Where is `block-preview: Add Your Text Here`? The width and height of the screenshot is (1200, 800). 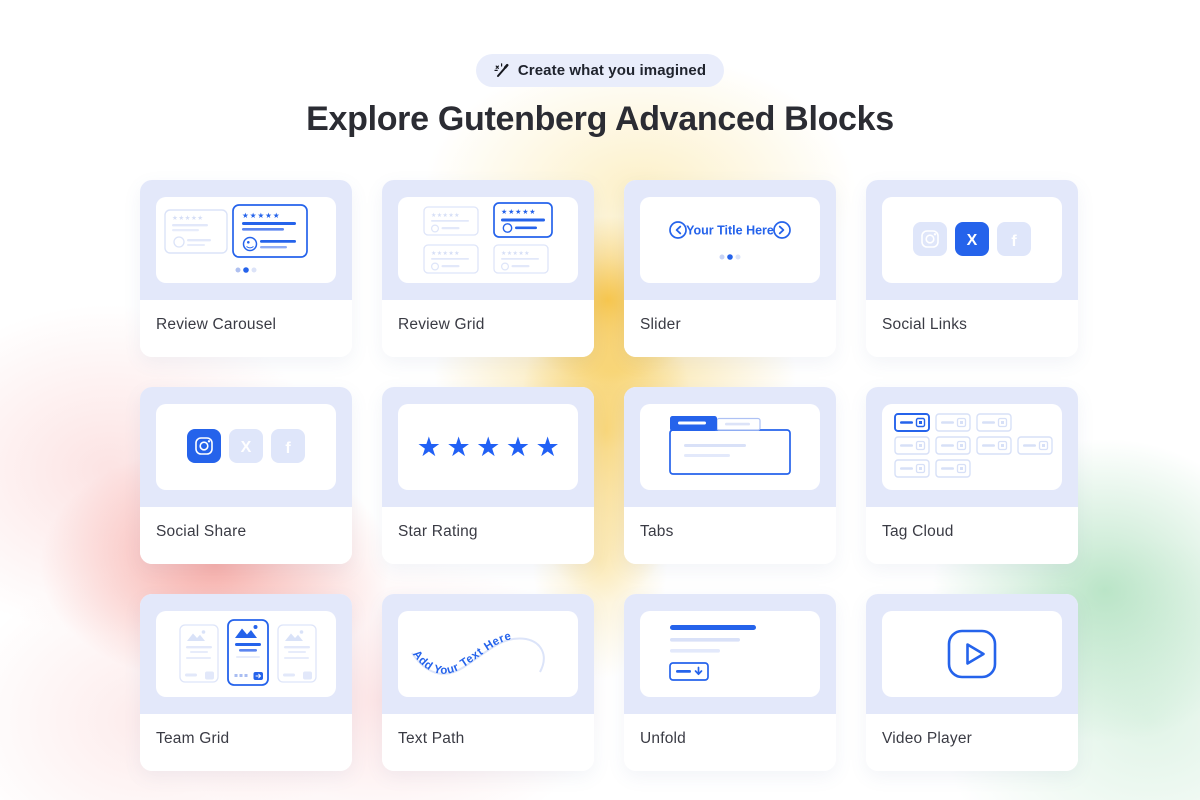
block-preview: Add Your Text Here is located at coordinates (488, 654).